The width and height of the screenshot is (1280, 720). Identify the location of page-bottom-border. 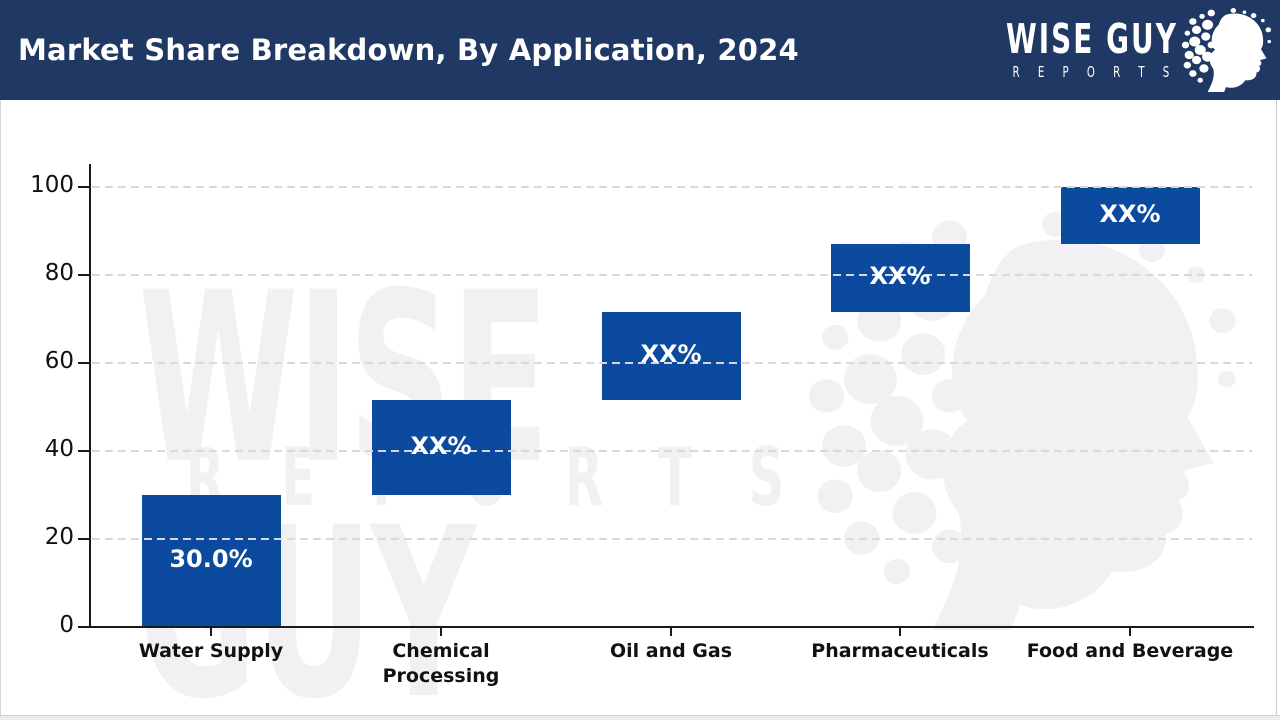
(640, 715).